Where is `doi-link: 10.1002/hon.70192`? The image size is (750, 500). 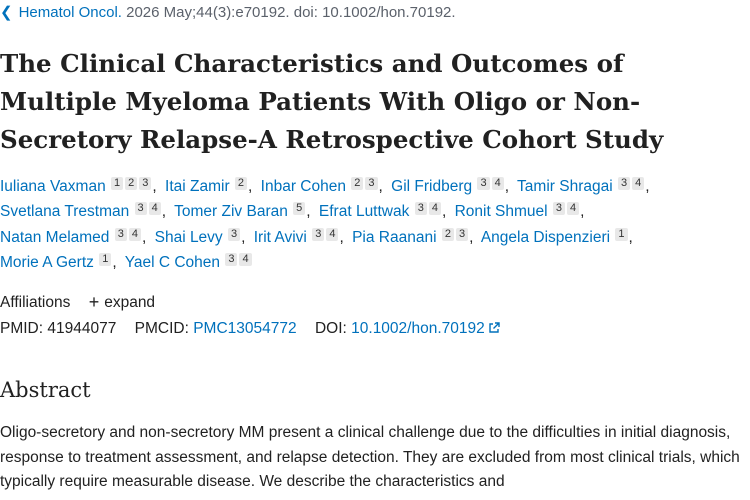
doi-link: 10.1002/hon.70192 is located at coordinates (425, 328).